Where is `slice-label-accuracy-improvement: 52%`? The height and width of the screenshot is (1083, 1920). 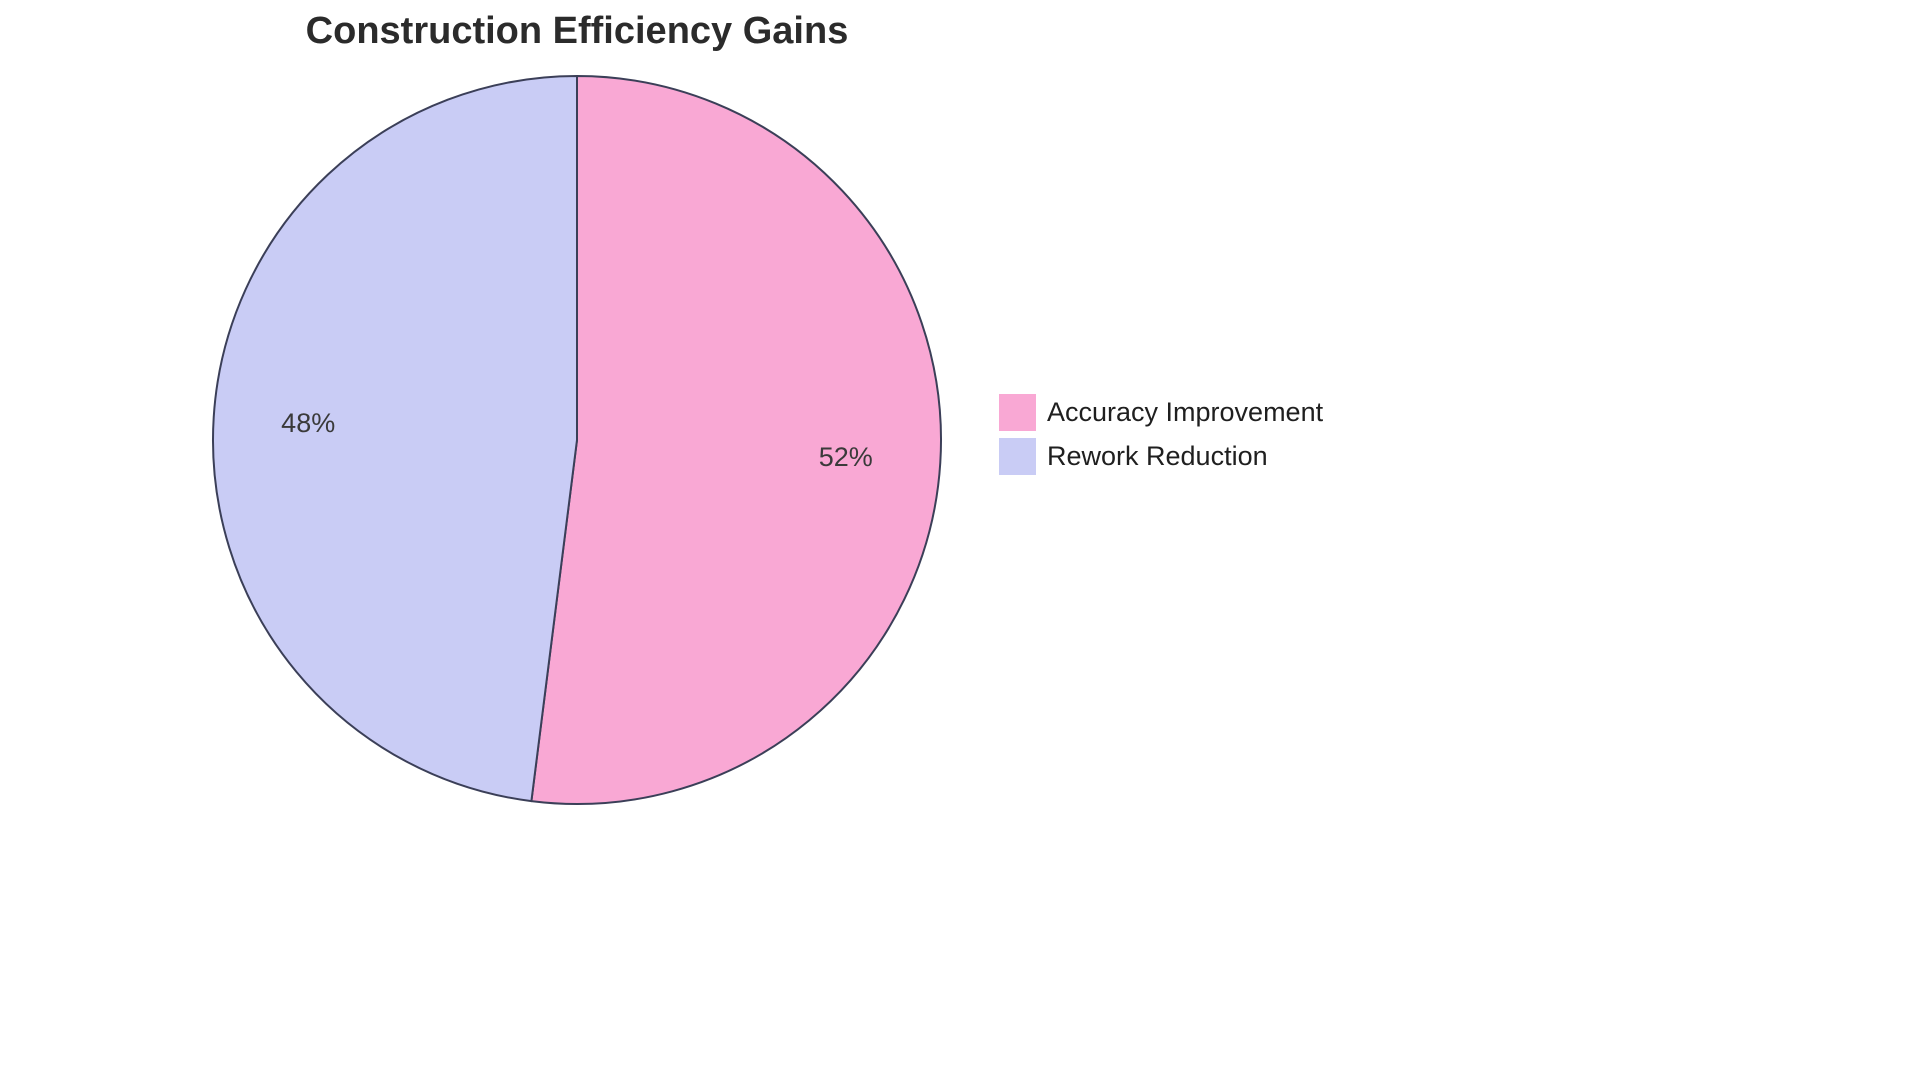 slice-label-accuracy-improvement: 52% is located at coordinates (846, 457).